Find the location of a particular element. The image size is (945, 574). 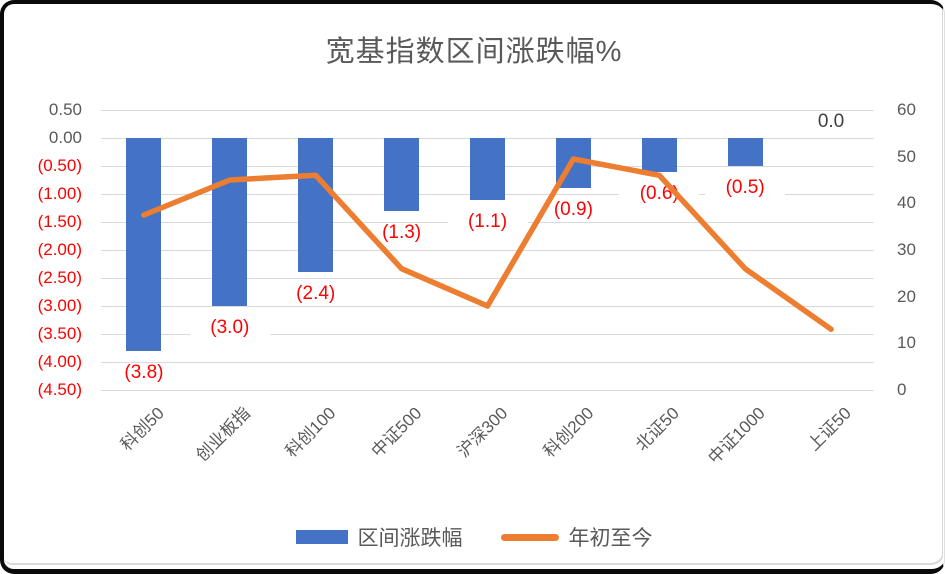

x-axis-label: 沪深300 is located at coordinates (482, 432).